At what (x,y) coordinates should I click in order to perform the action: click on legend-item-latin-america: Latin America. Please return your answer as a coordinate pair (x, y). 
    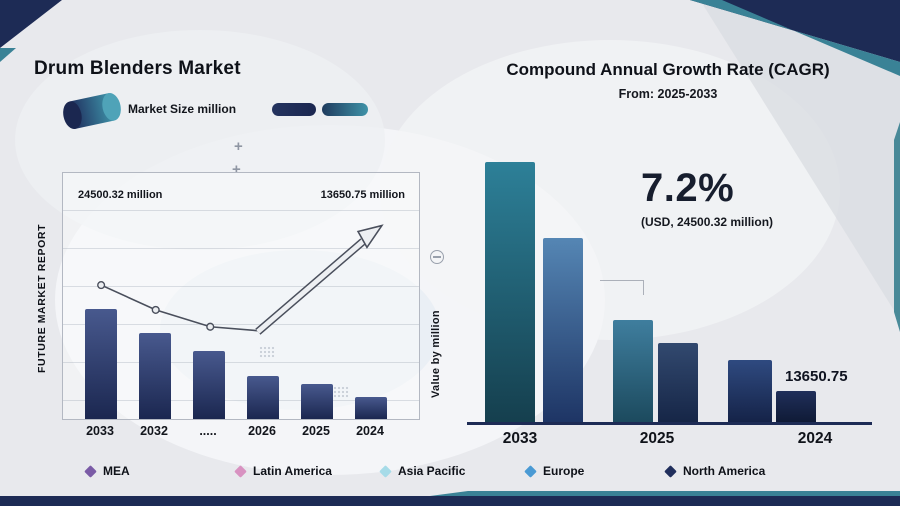
    Looking at the image, I should click on (283, 471).